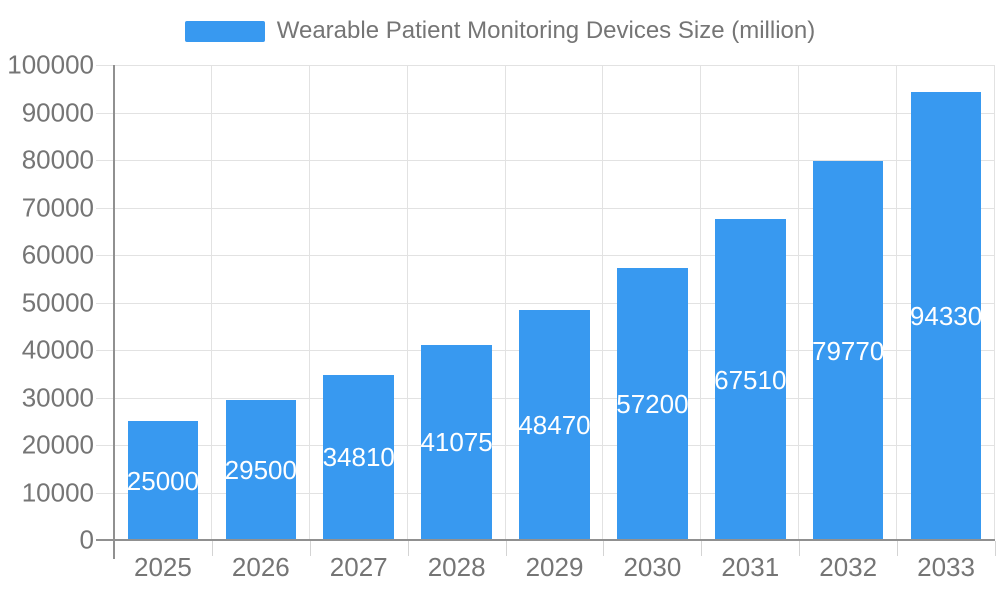 Image resolution: width=1000 pixels, height=600 pixels. I want to click on x-tick-label: 2028, so click(456, 567).